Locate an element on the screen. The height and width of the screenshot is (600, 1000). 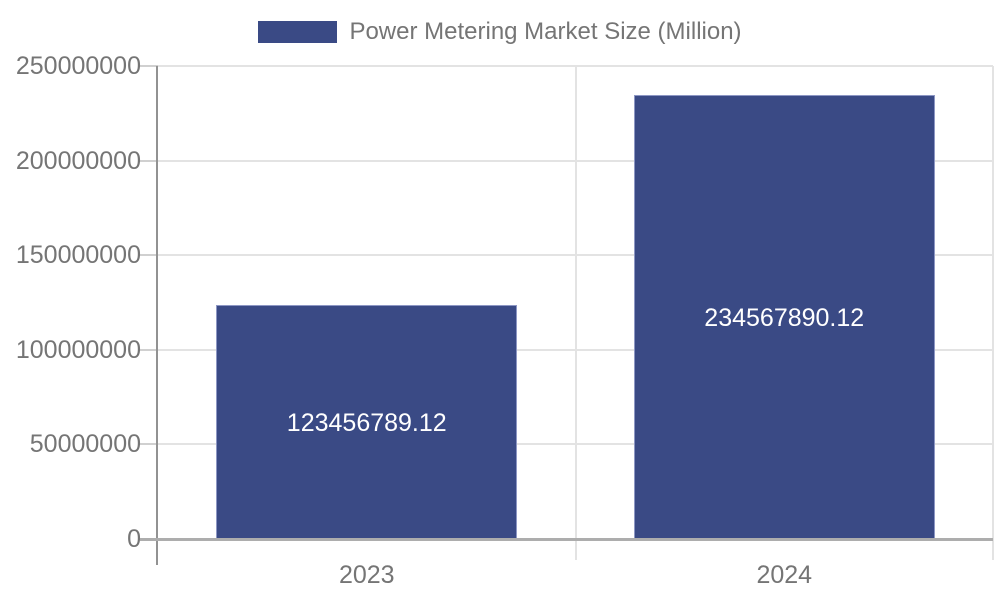
y-axis-tick-label: 100000000 is located at coordinates (78, 349).